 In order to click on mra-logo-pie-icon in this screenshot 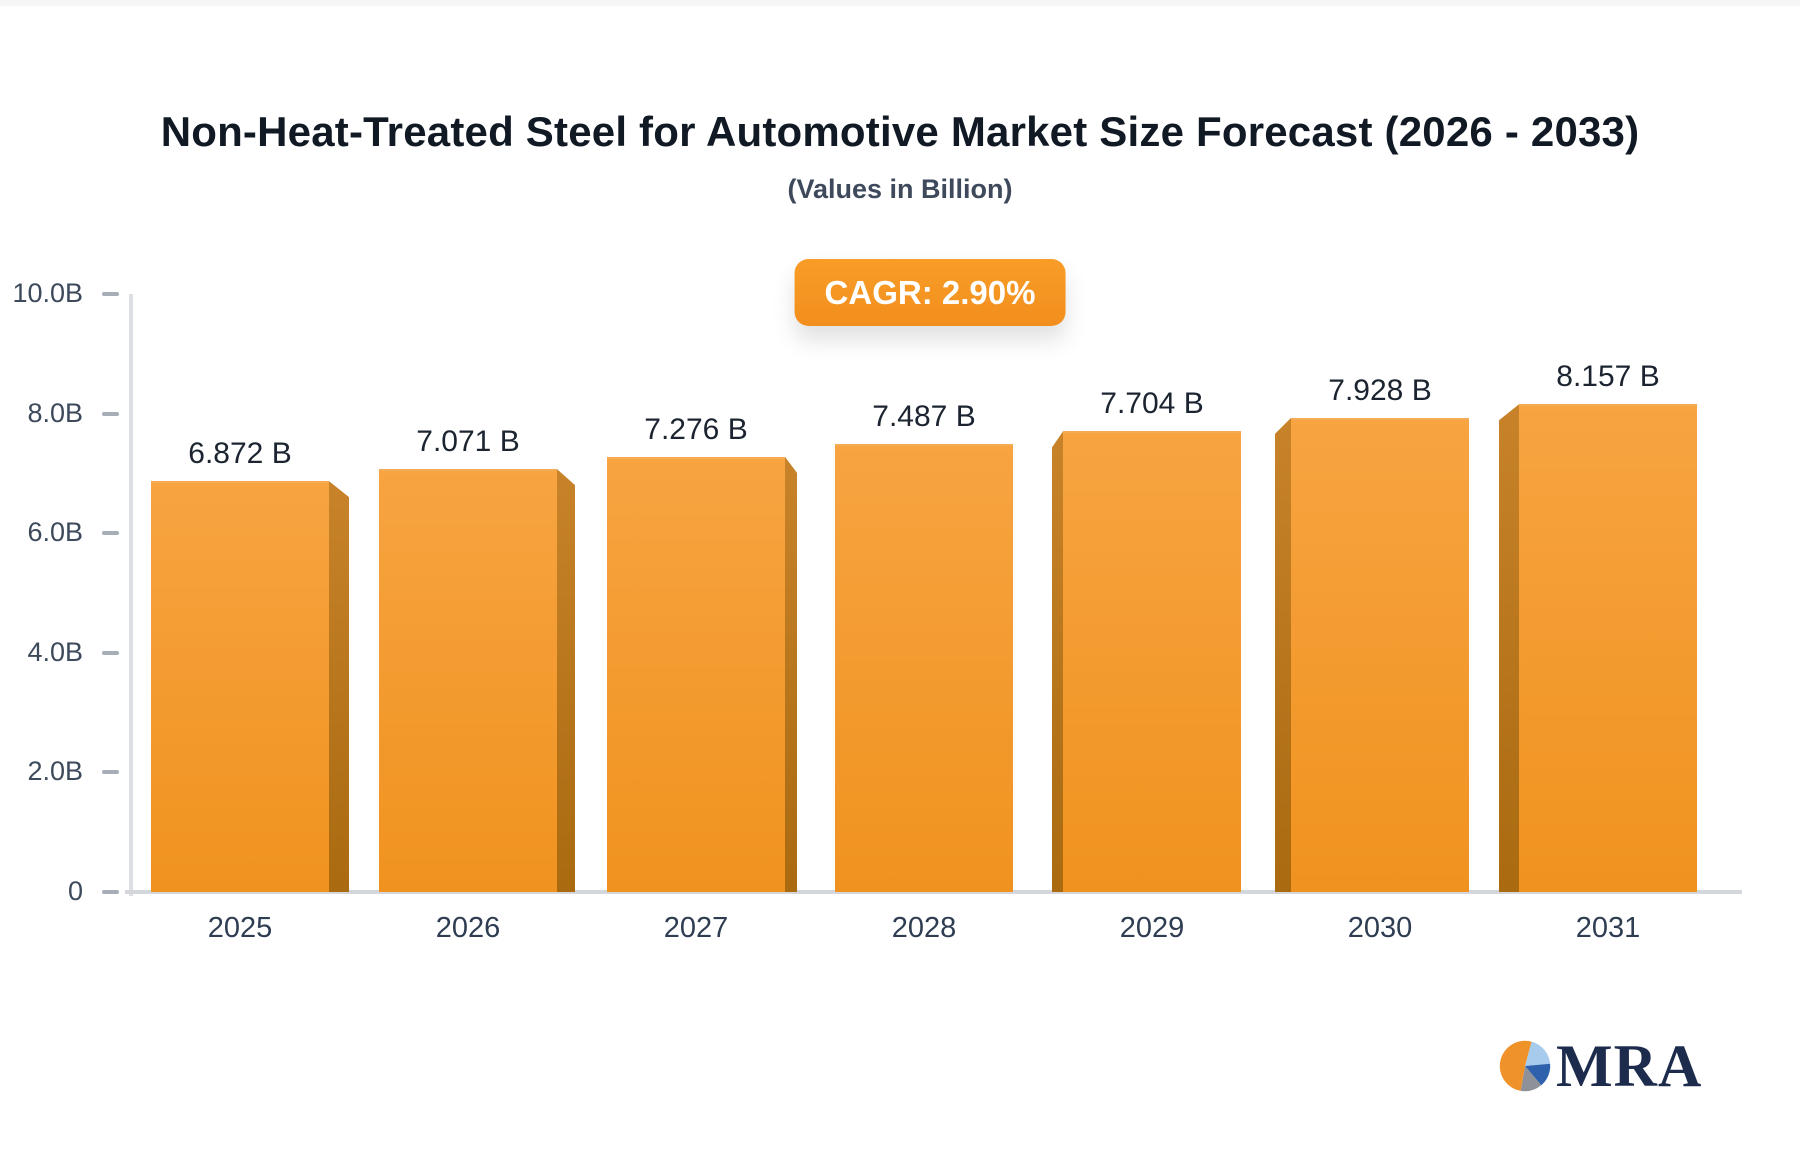, I will do `click(1525, 1066)`.